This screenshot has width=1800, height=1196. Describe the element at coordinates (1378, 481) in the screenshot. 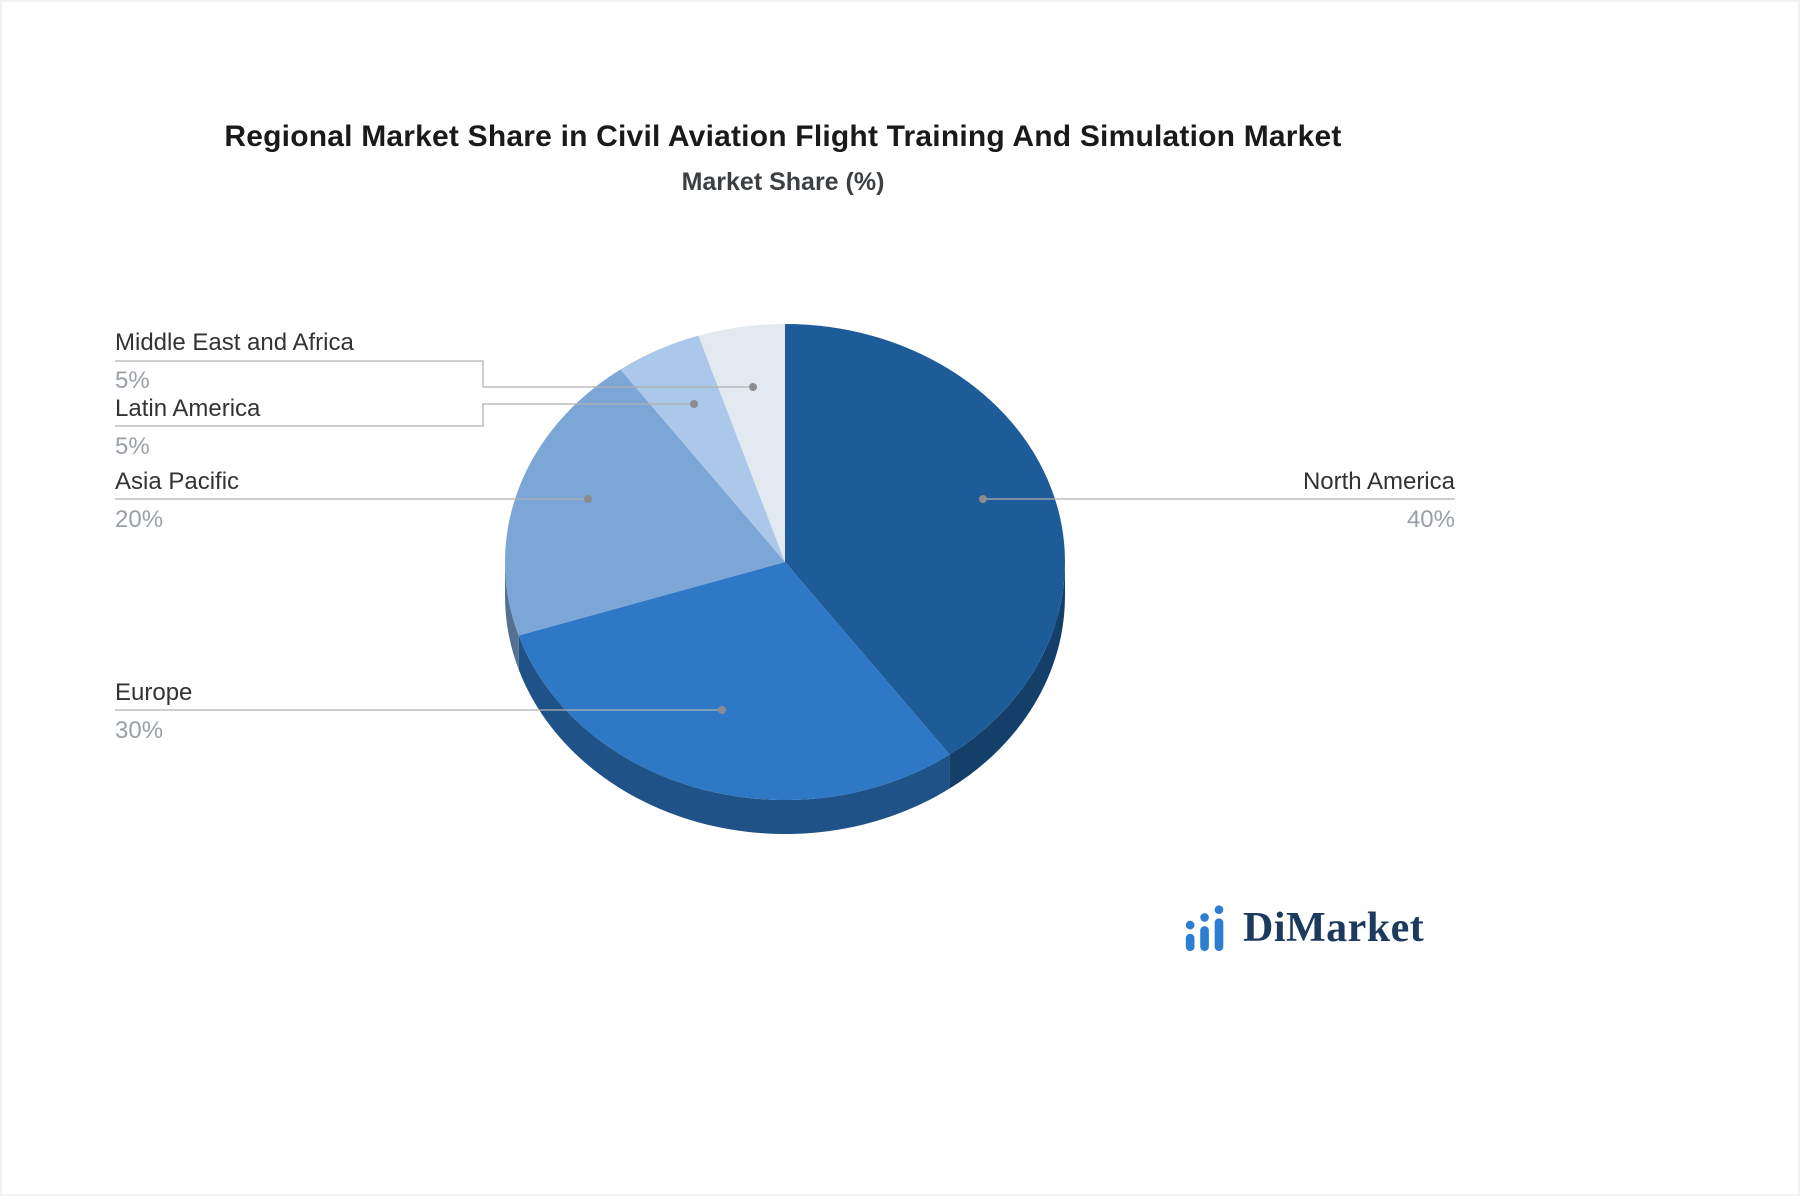

I see `segment-label: North America` at that location.